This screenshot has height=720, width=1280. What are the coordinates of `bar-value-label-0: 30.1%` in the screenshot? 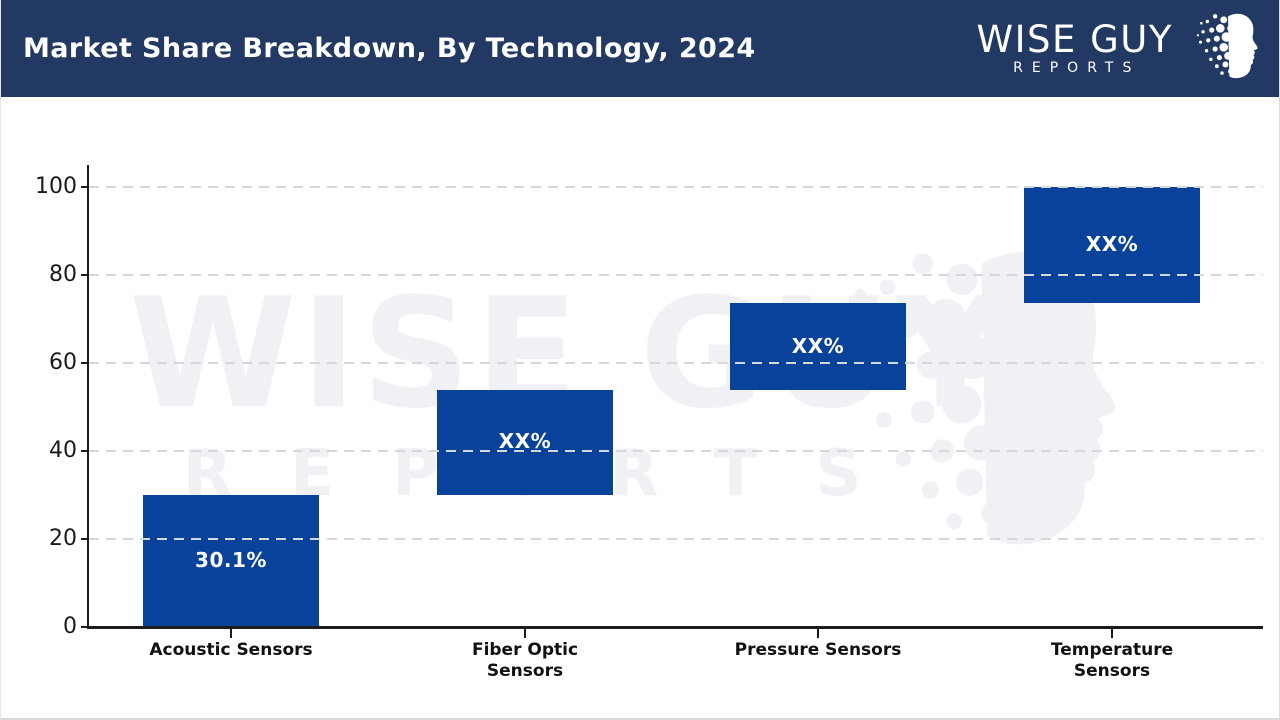 It's located at (231, 559).